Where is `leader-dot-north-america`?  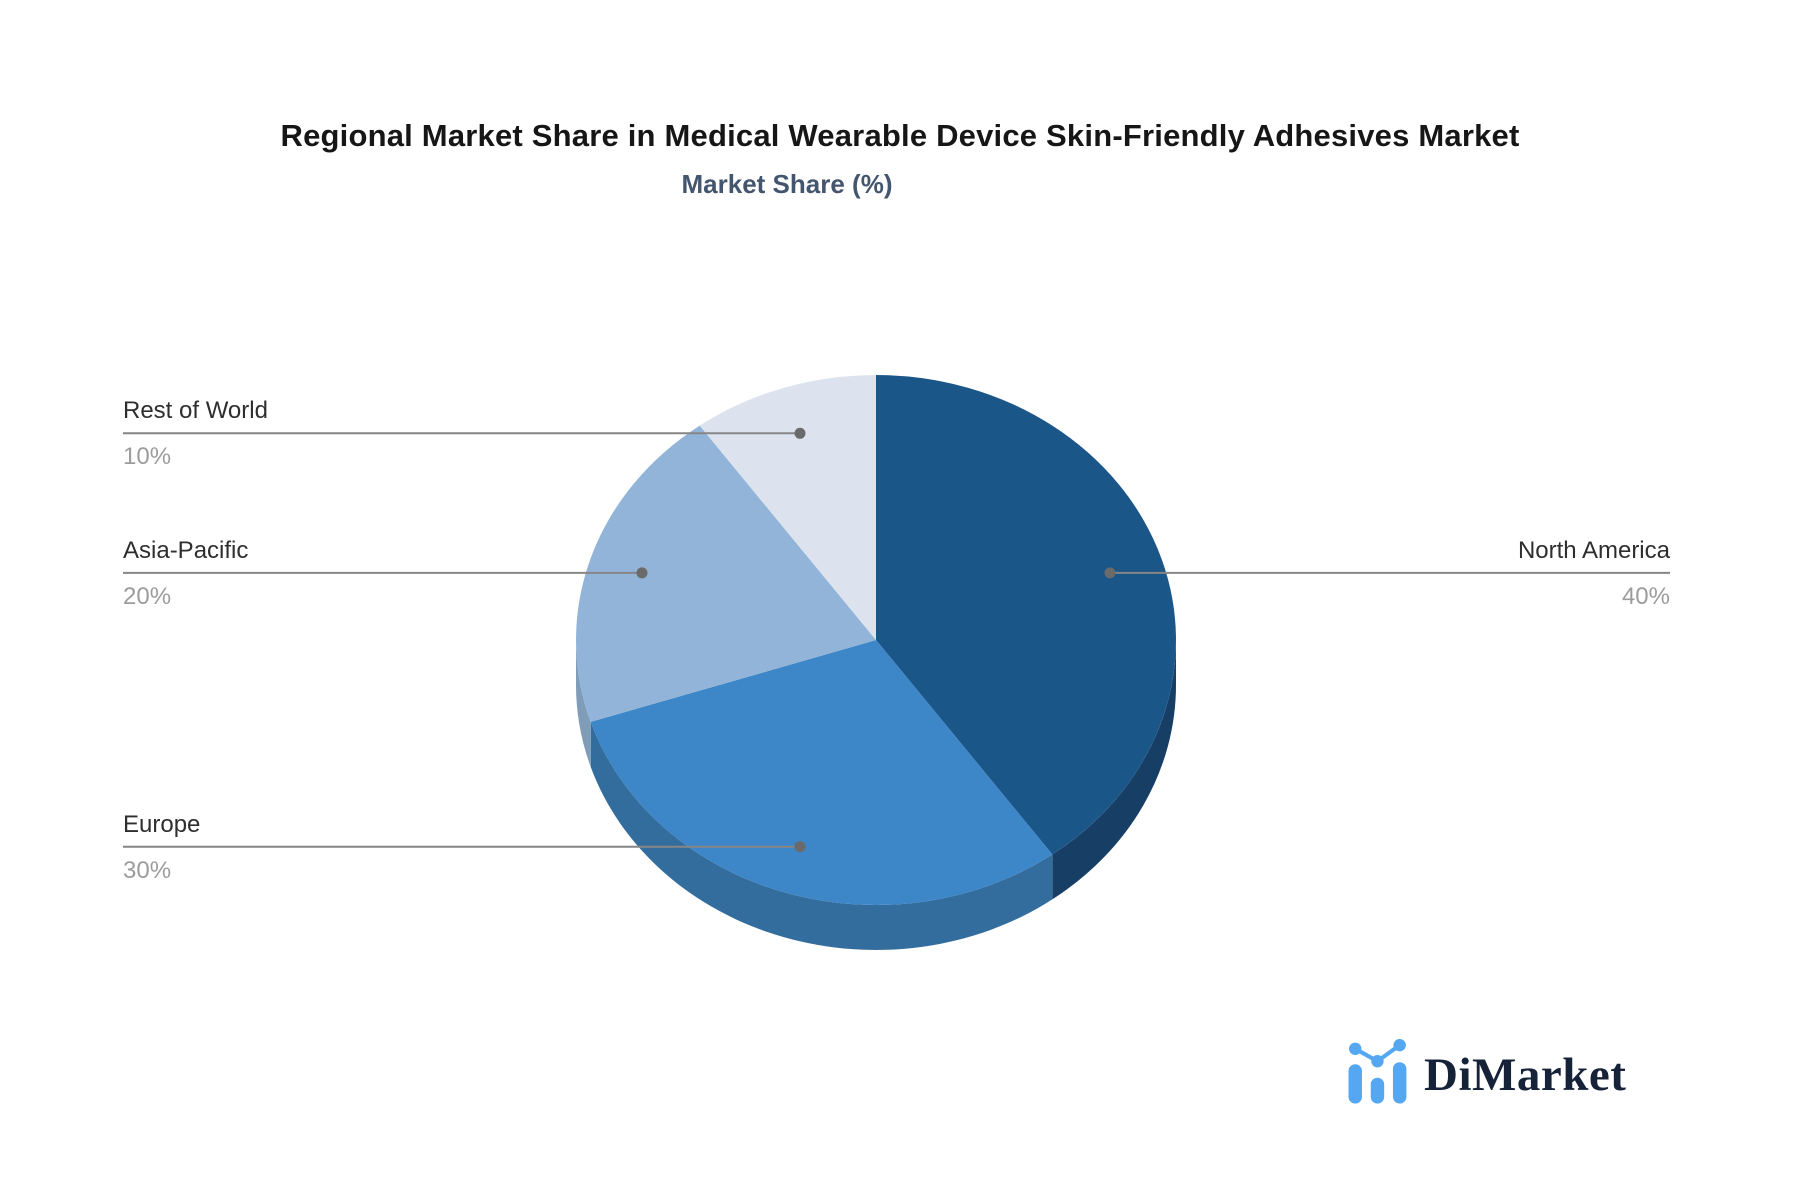 leader-dot-north-america is located at coordinates (1110, 573).